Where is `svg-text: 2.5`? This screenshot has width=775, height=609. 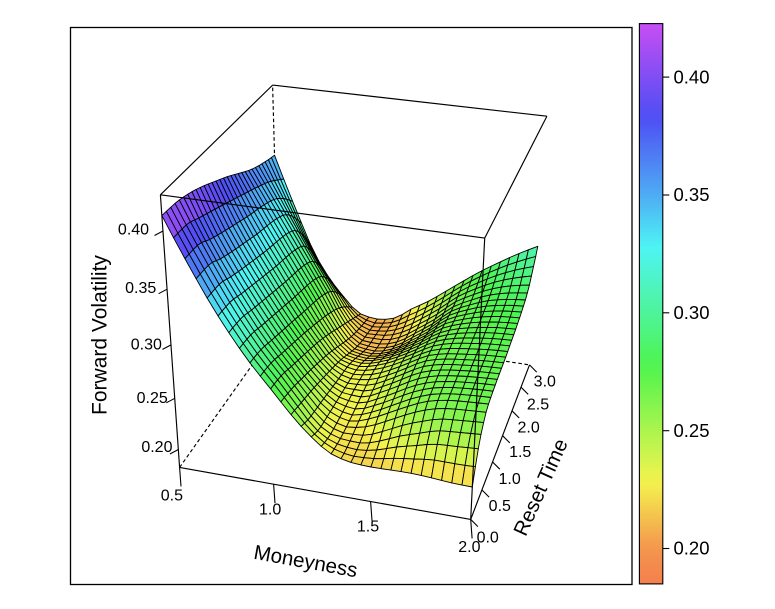 svg-text: 2.5 is located at coordinates (538, 404).